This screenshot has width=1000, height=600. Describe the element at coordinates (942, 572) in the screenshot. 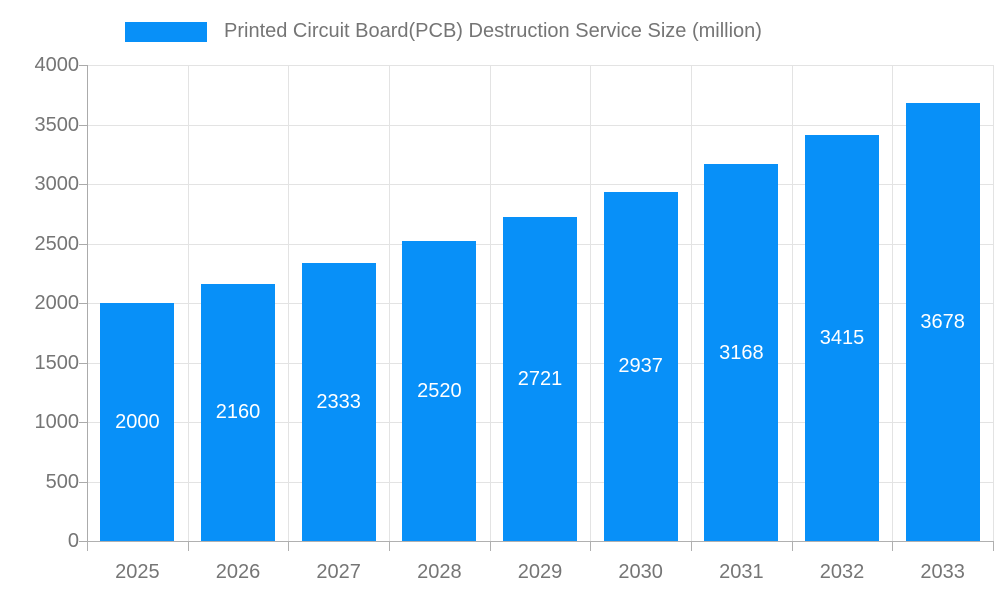

I see `x-axis-tick-label: 2033` at that location.